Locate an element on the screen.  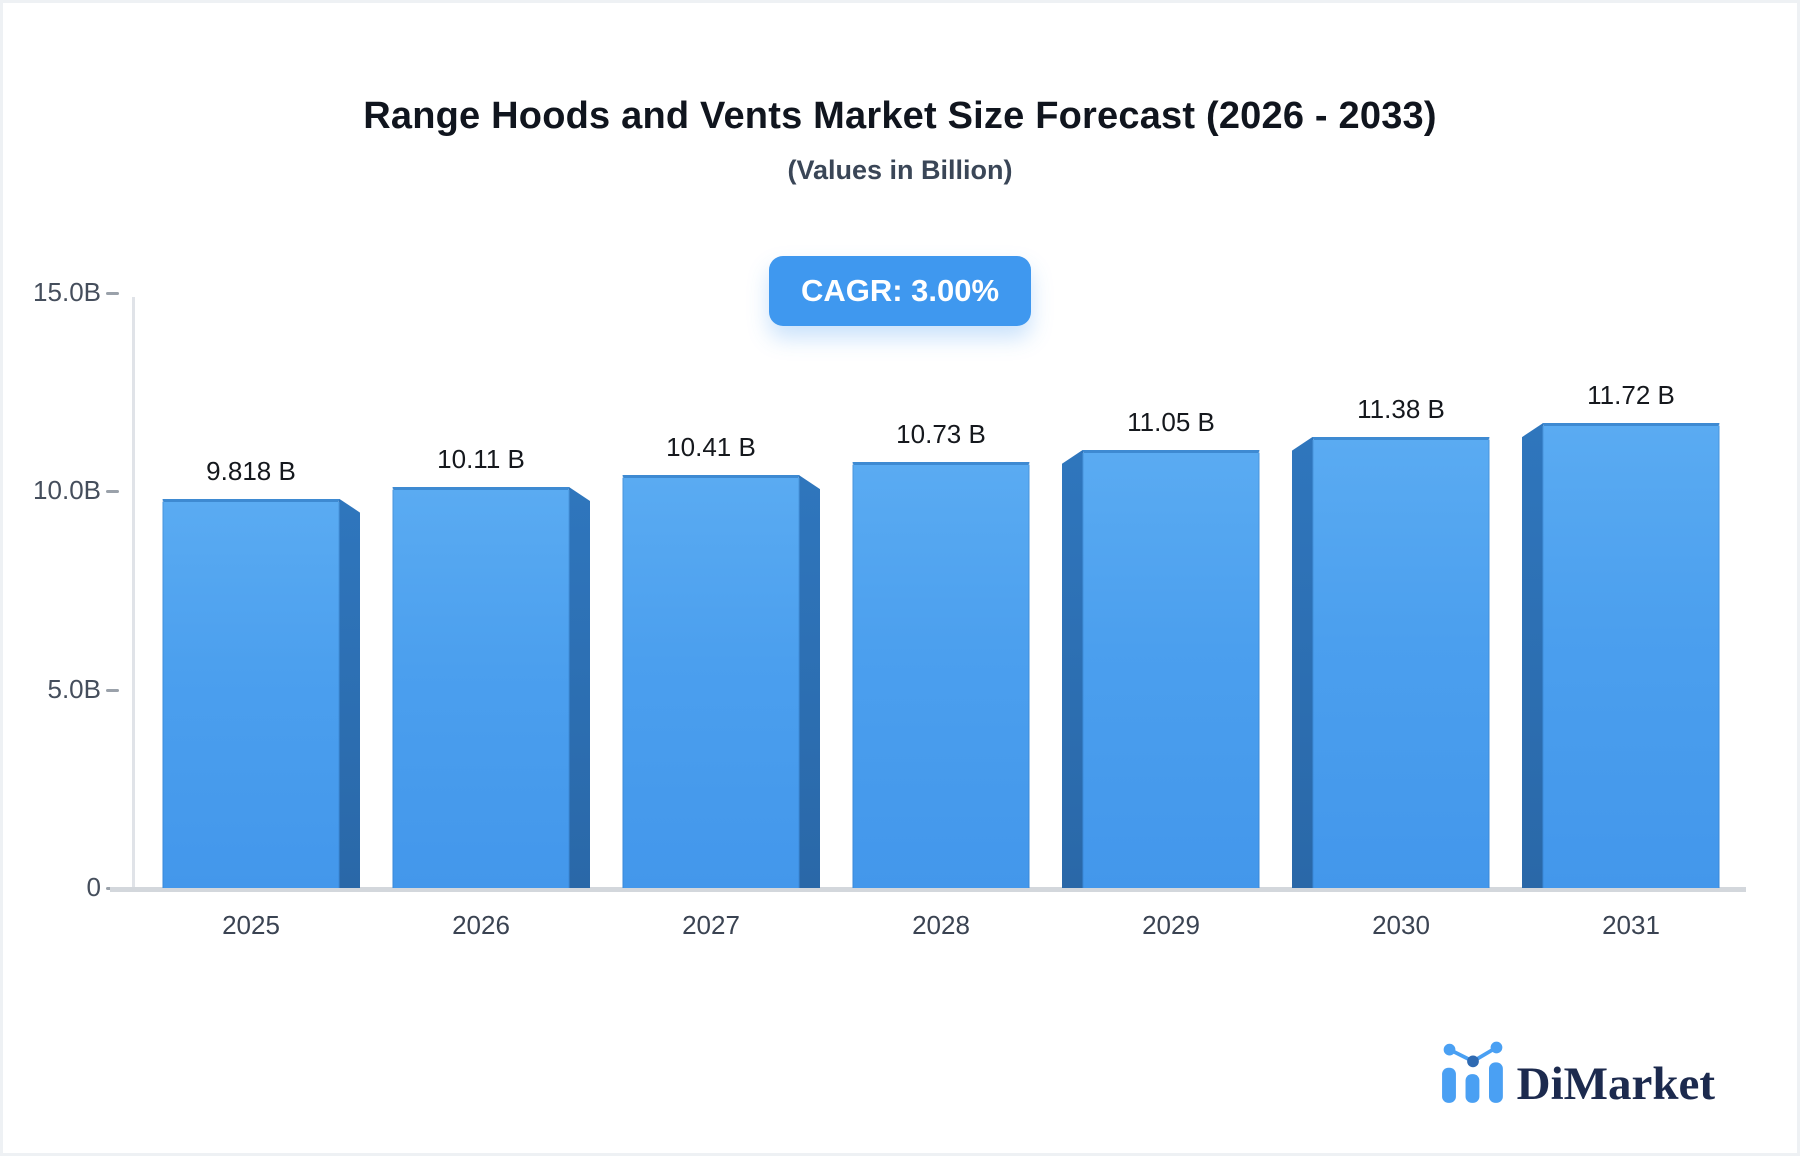
x-axis-label: 2027 is located at coordinates (711, 925).